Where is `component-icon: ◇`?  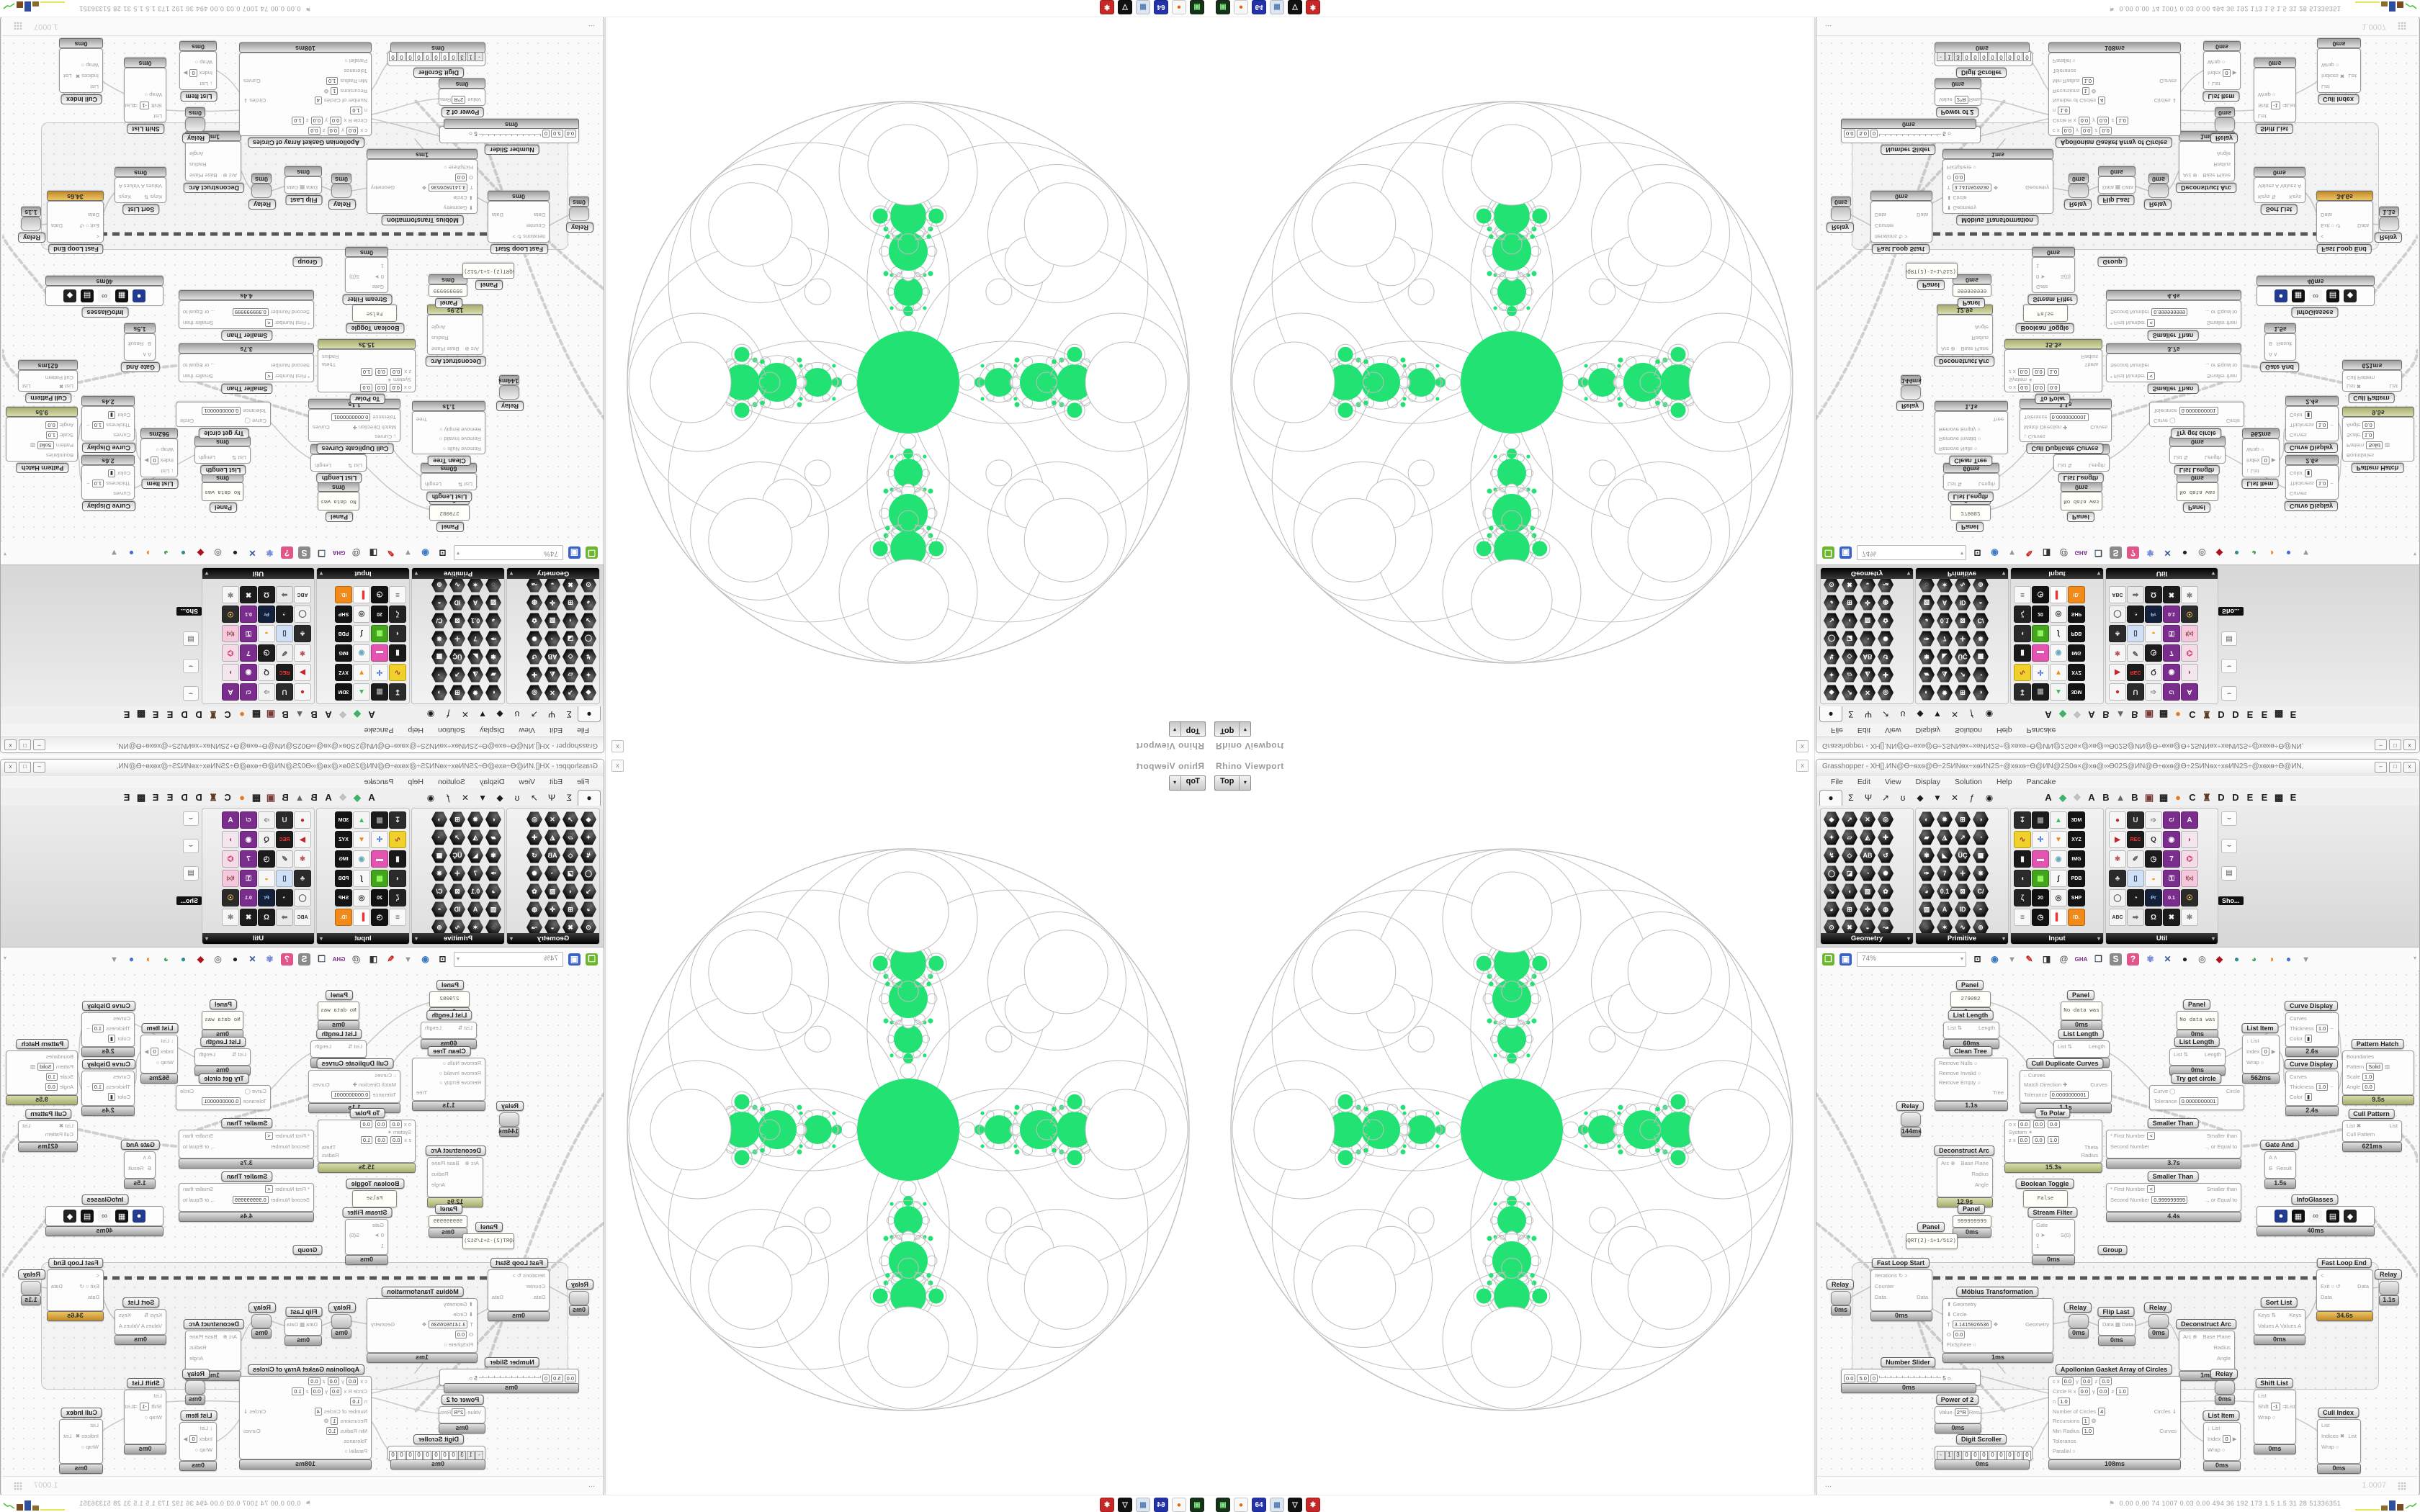 component-icon: ◇ is located at coordinates (1849, 657).